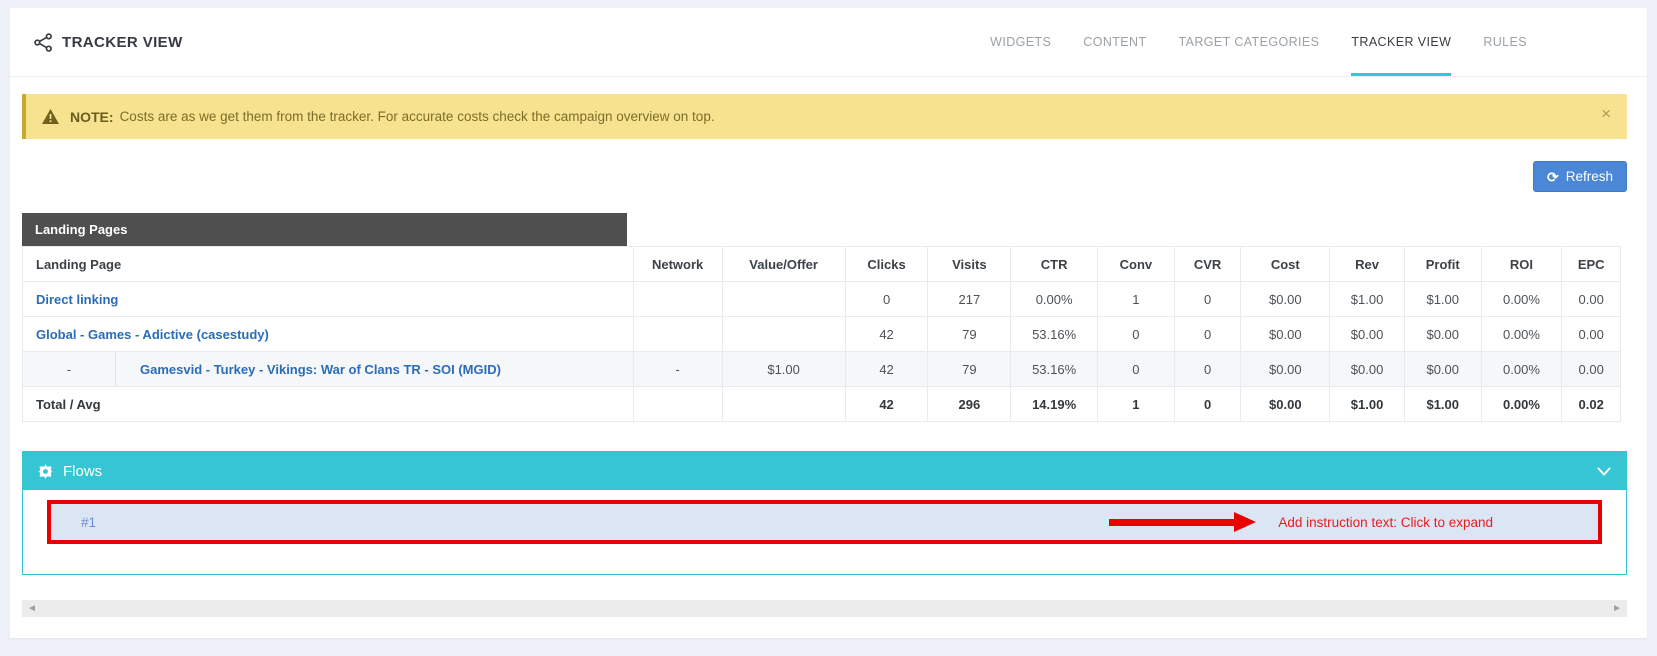  I want to click on landing-pages-caption: Landing Pages, so click(324, 229).